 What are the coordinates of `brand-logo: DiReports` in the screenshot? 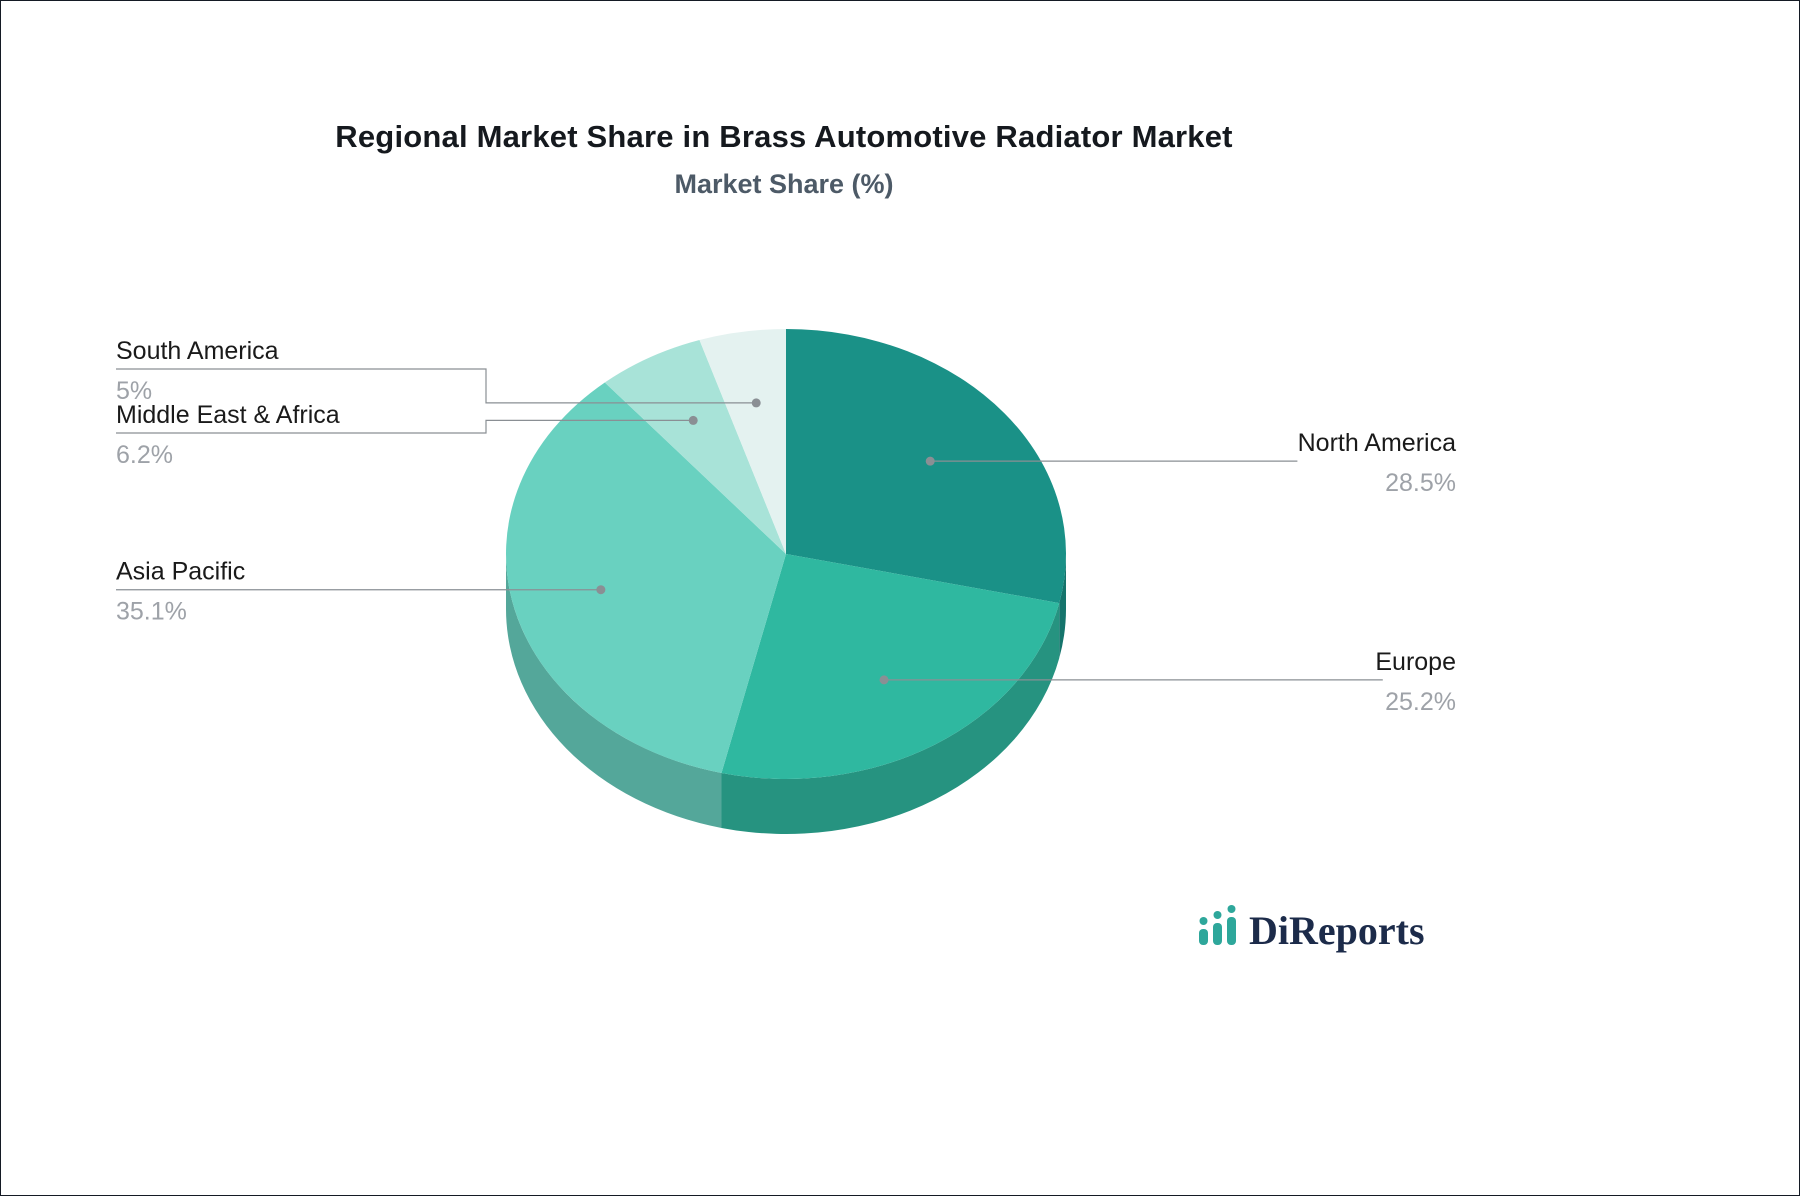 It's located at (1311, 927).